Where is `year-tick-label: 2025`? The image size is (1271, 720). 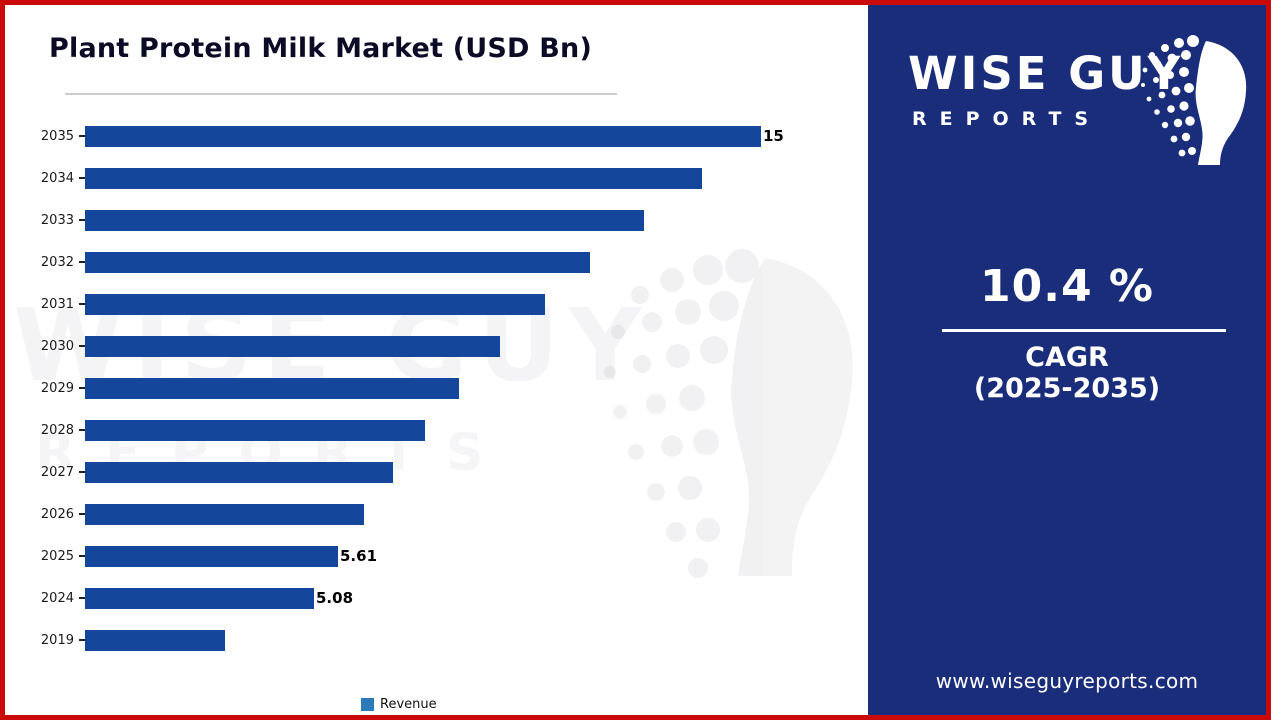 year-tick-label: 2025 is located at coordinates (57, 556).